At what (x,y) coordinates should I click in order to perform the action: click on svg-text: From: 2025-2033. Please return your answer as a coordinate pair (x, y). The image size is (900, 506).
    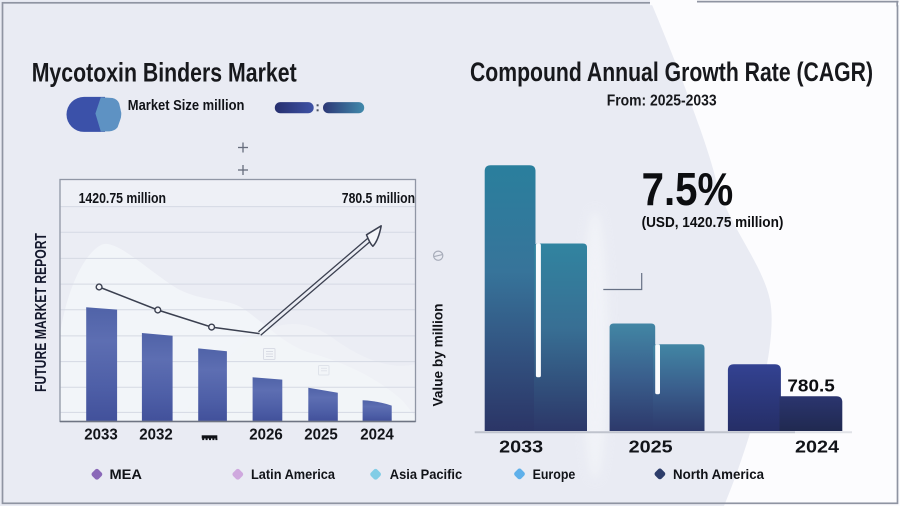
    Looking at the image, I should click on (662, 101).